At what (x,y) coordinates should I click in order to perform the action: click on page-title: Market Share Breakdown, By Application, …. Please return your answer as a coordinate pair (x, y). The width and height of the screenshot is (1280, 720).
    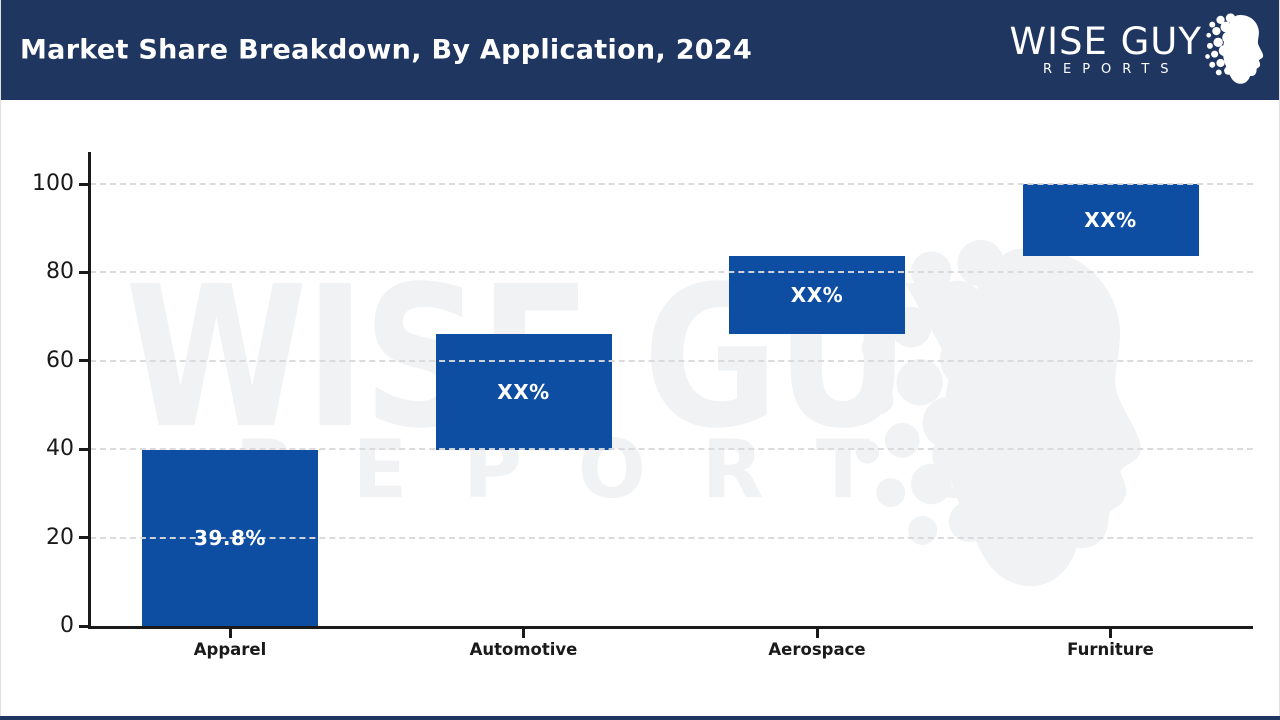
    Looking at the image, I should click on (386, 50).